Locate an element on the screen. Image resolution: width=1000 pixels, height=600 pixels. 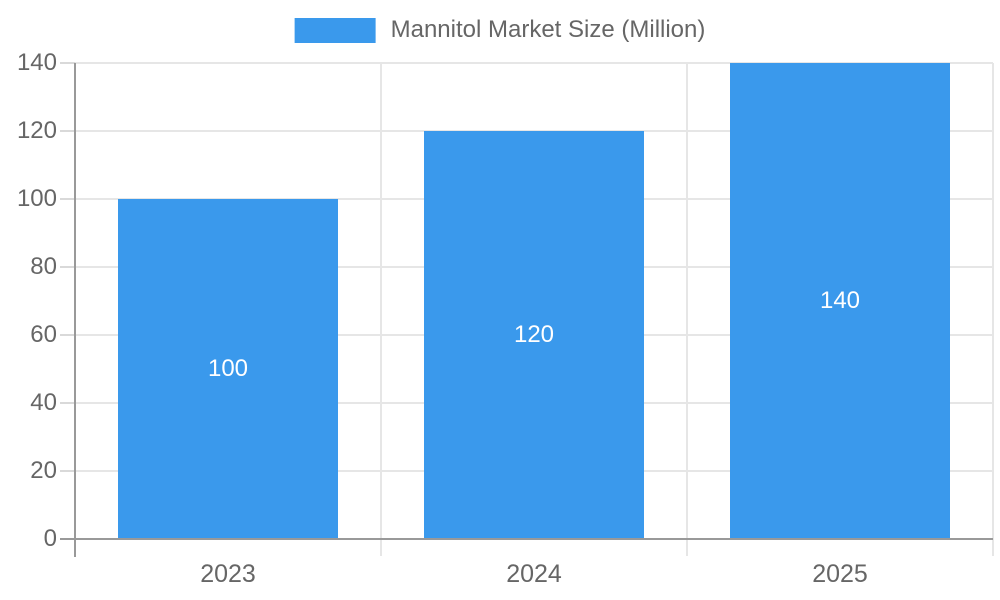
x-axis-line is located at coordinates (526, 539).